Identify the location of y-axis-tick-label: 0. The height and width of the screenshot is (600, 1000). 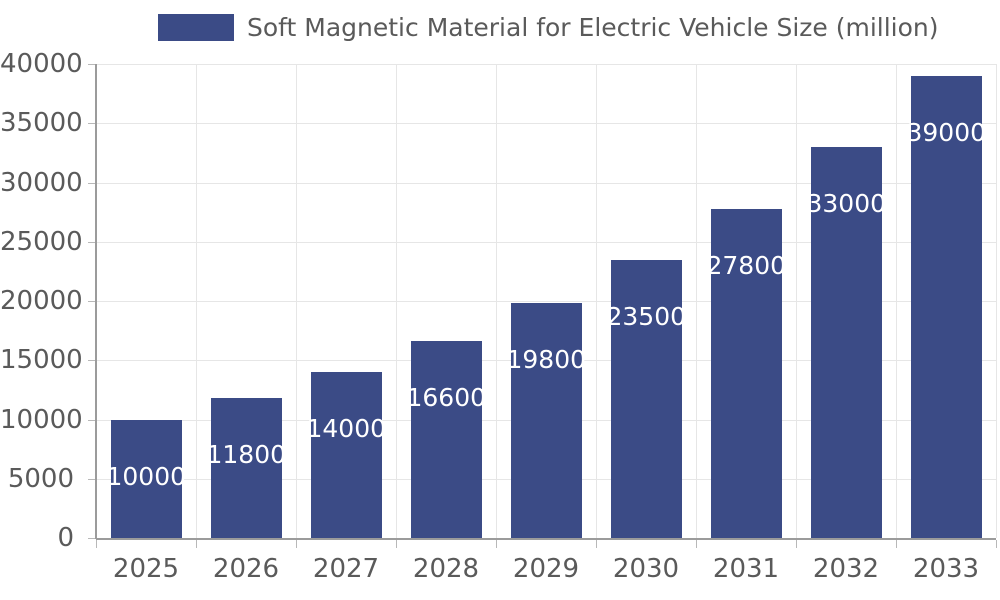
(65, 538).